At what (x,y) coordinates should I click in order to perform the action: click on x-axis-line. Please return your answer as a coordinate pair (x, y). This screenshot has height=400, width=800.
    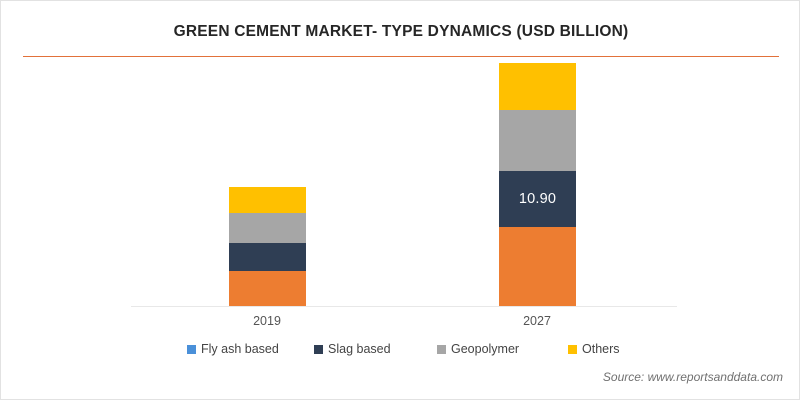
    Looking at the image, I should click on (404, 306).